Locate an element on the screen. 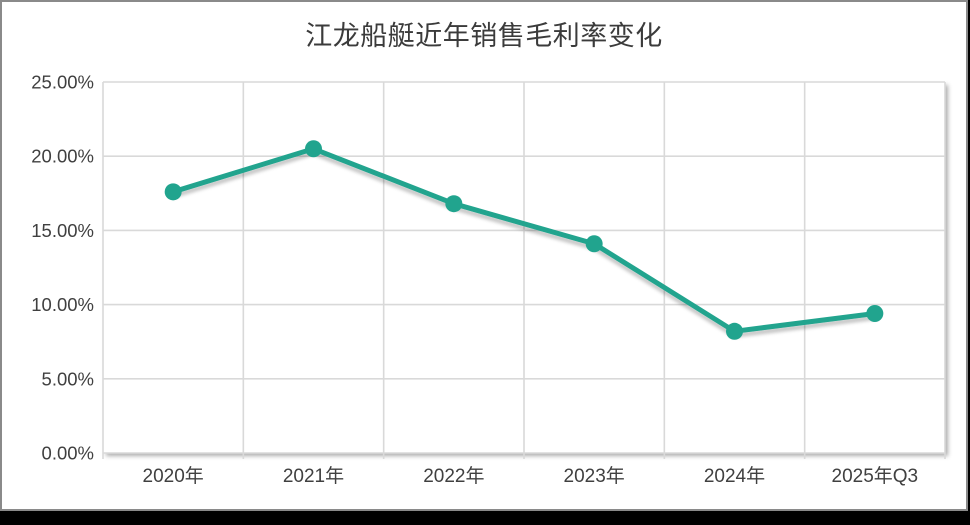 The height and width of the screenshot is (525, 970). y-axis-tick-label: 5.00% is located at coordinates (68, 378).